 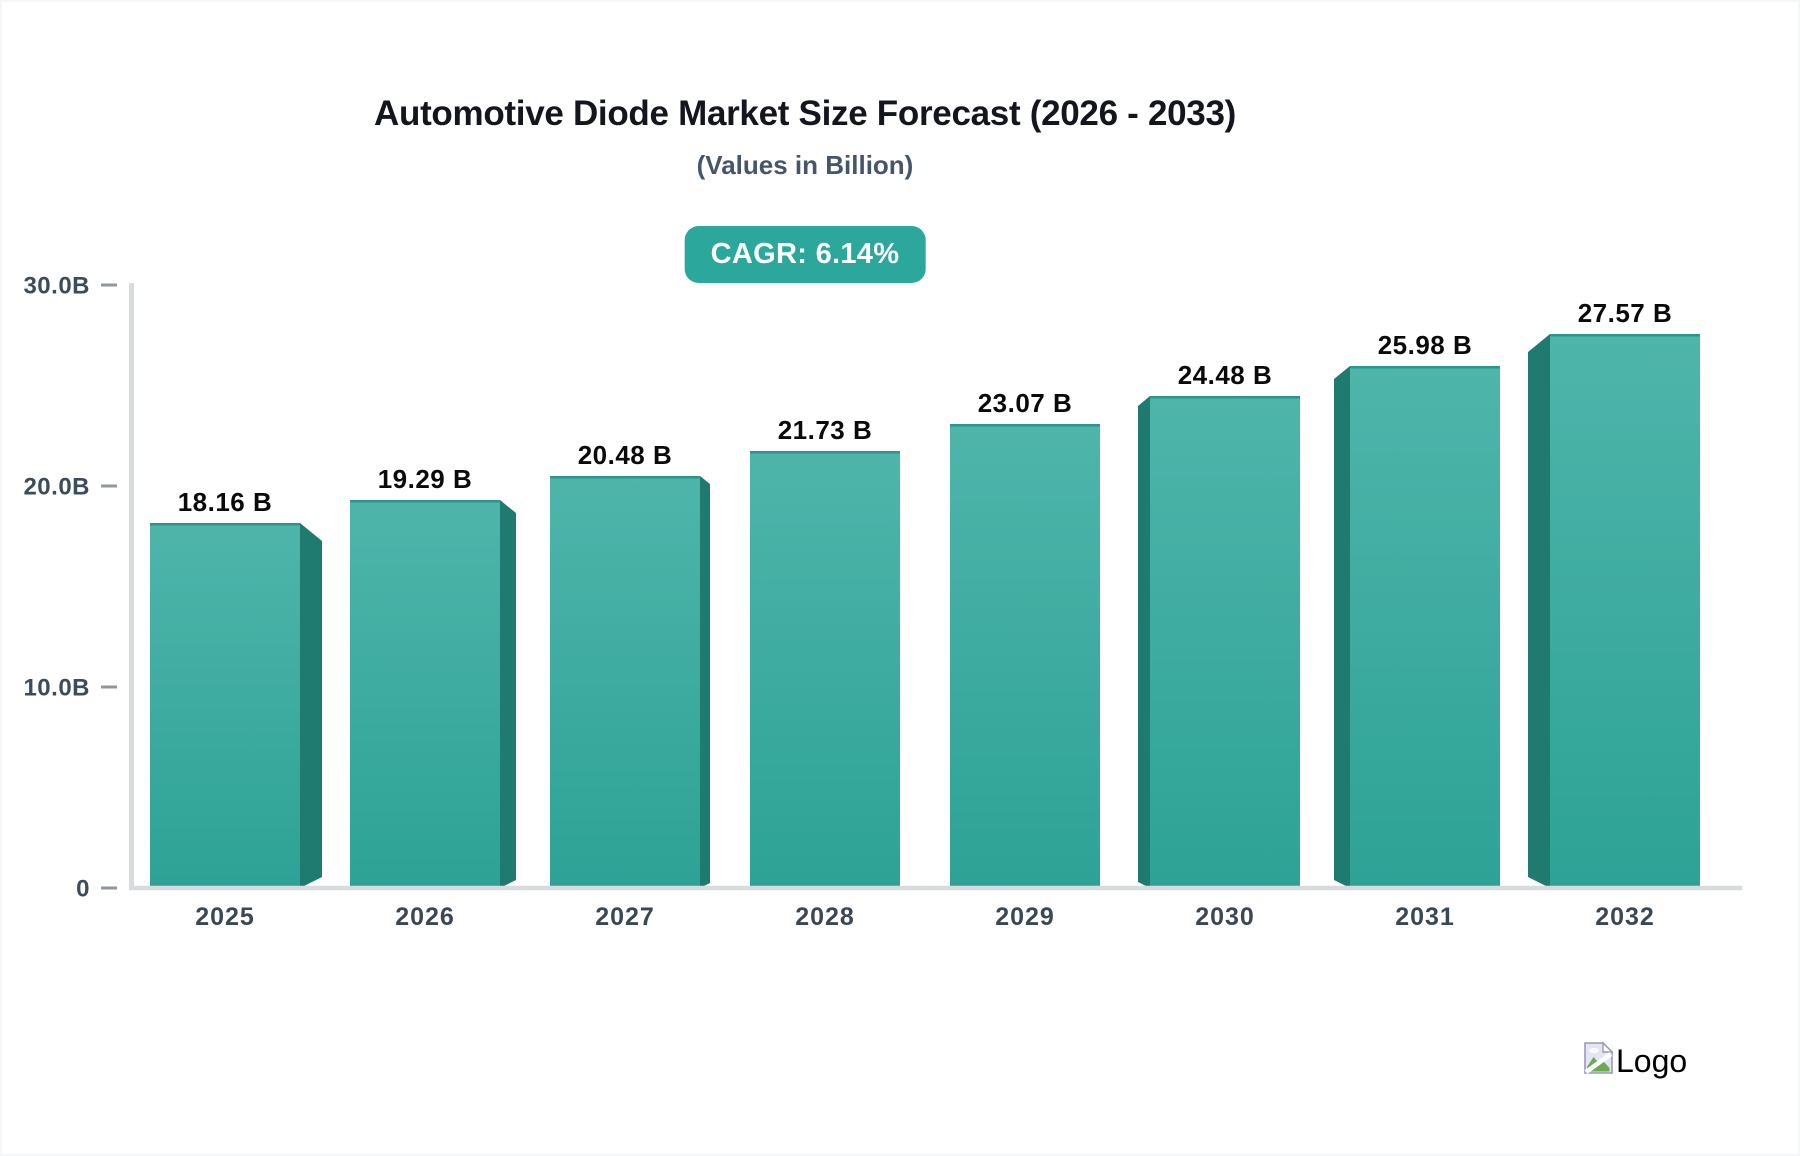 I want to click on y-axis-label: 10.0B, so click(x=56, y=688).